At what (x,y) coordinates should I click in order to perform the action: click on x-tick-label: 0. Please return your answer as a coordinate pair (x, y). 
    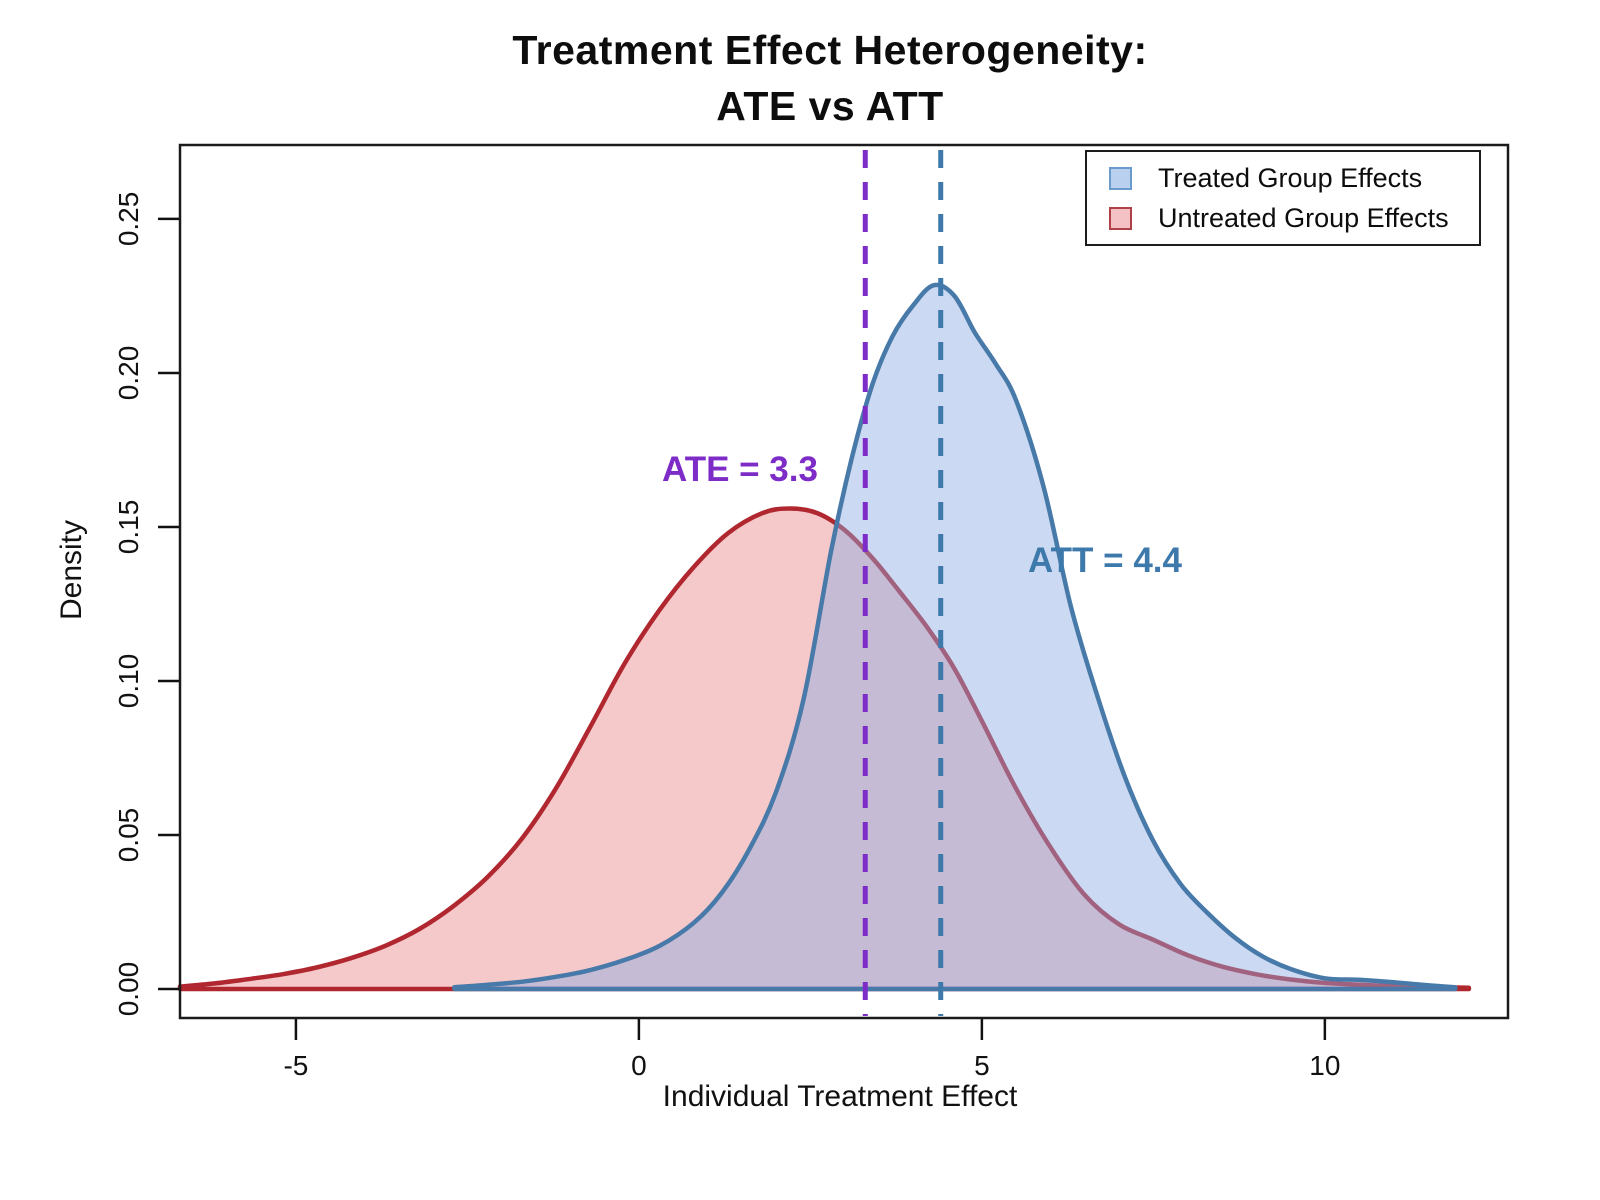
    Looking at the image, I should click on (639, 1065).